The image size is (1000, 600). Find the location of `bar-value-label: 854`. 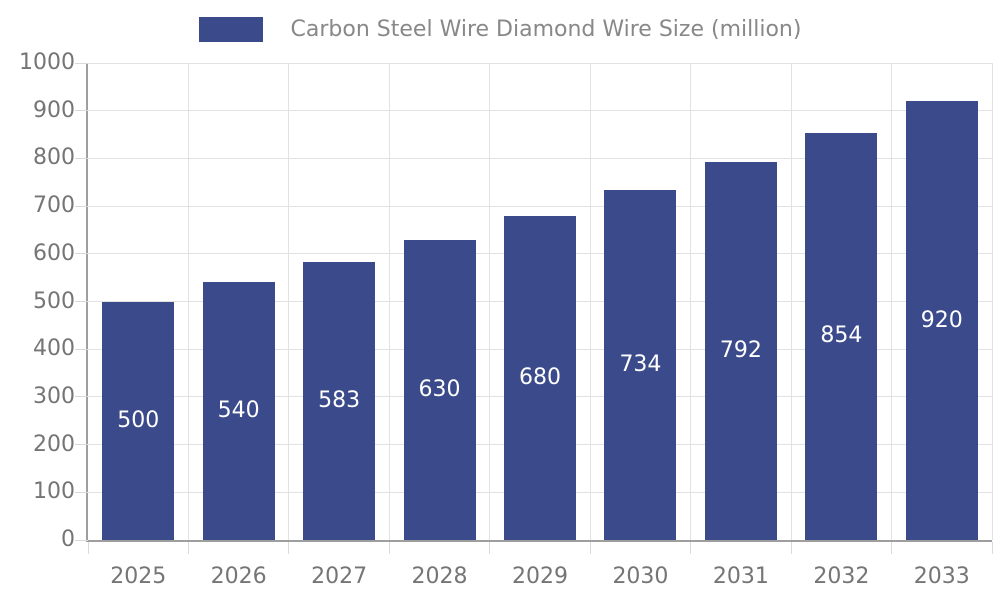

bar-value-label: 854 is located at coordinates (841, 336).